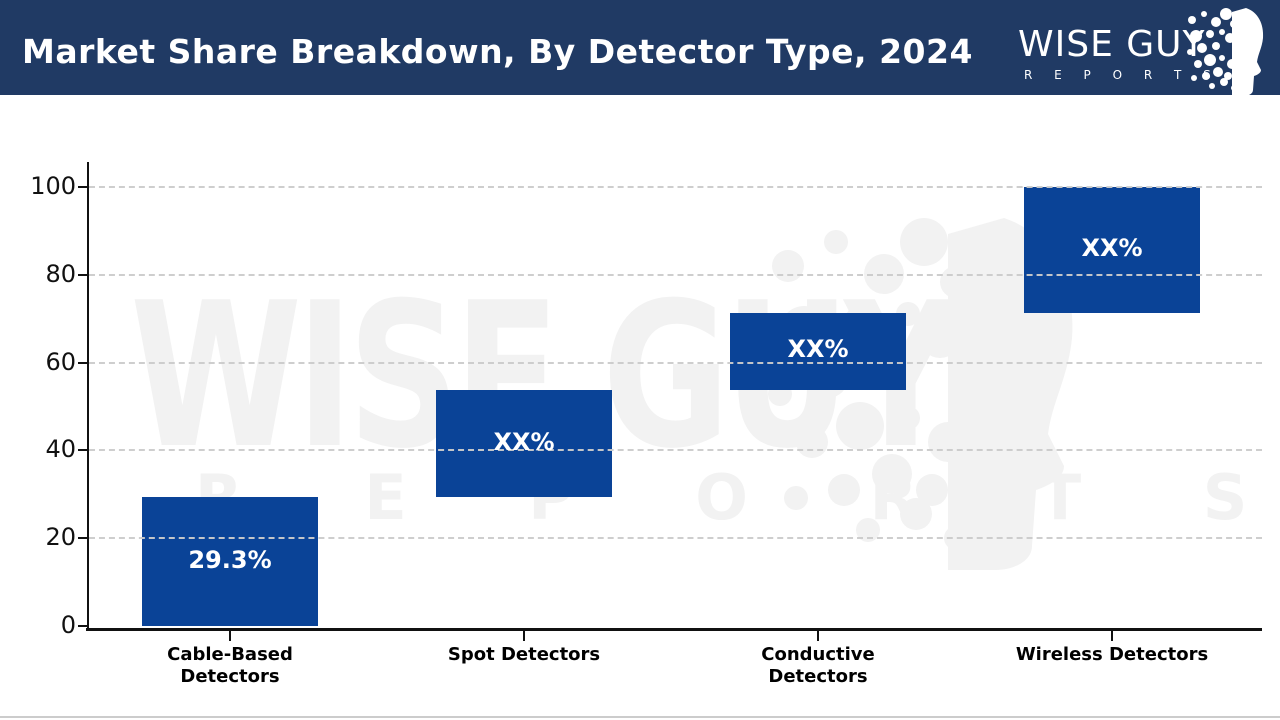 This screenshot has height=720, width=1280. I want to click on x-category-label: Wireless Detectors, so click(1112, 655).